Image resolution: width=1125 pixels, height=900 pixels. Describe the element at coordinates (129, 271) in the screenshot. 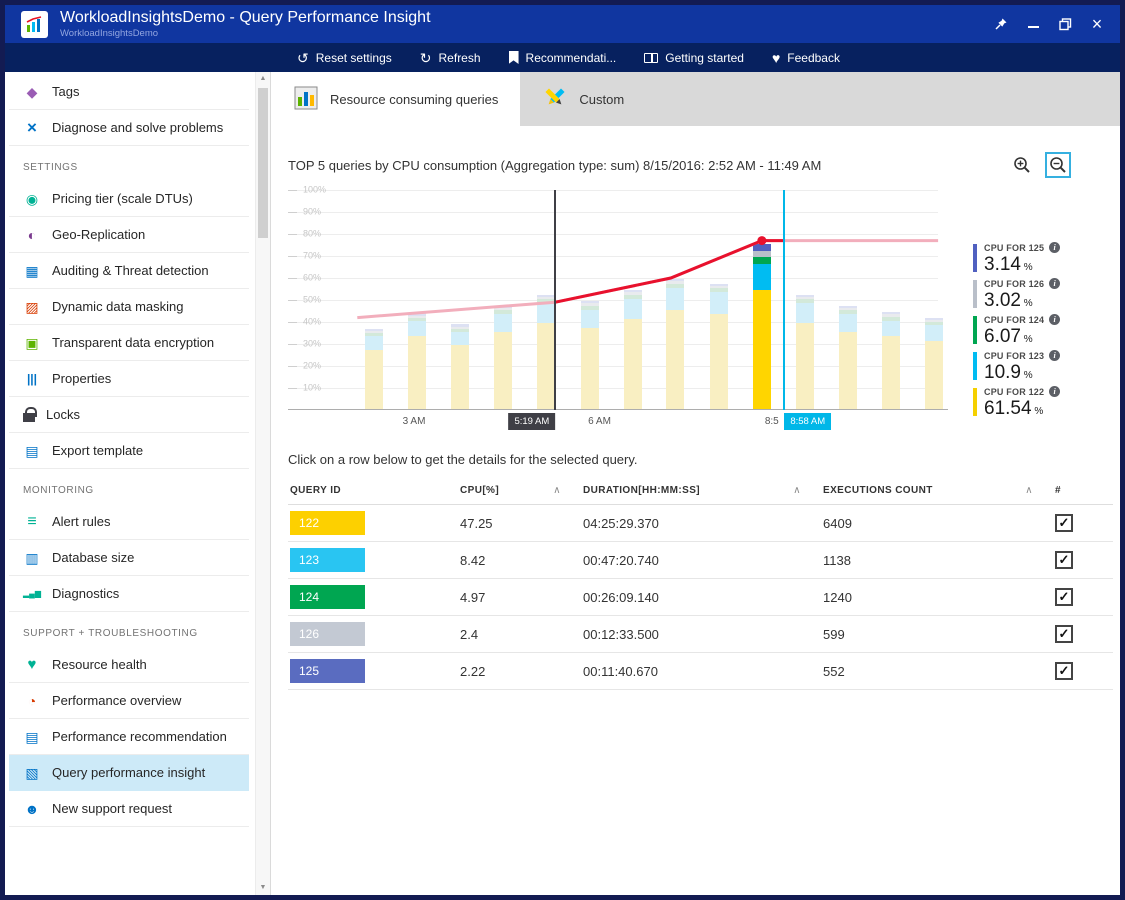

I see `sidebar-item-auditing-threat-detection: ▦ Auditing & Threat detection` at that location.